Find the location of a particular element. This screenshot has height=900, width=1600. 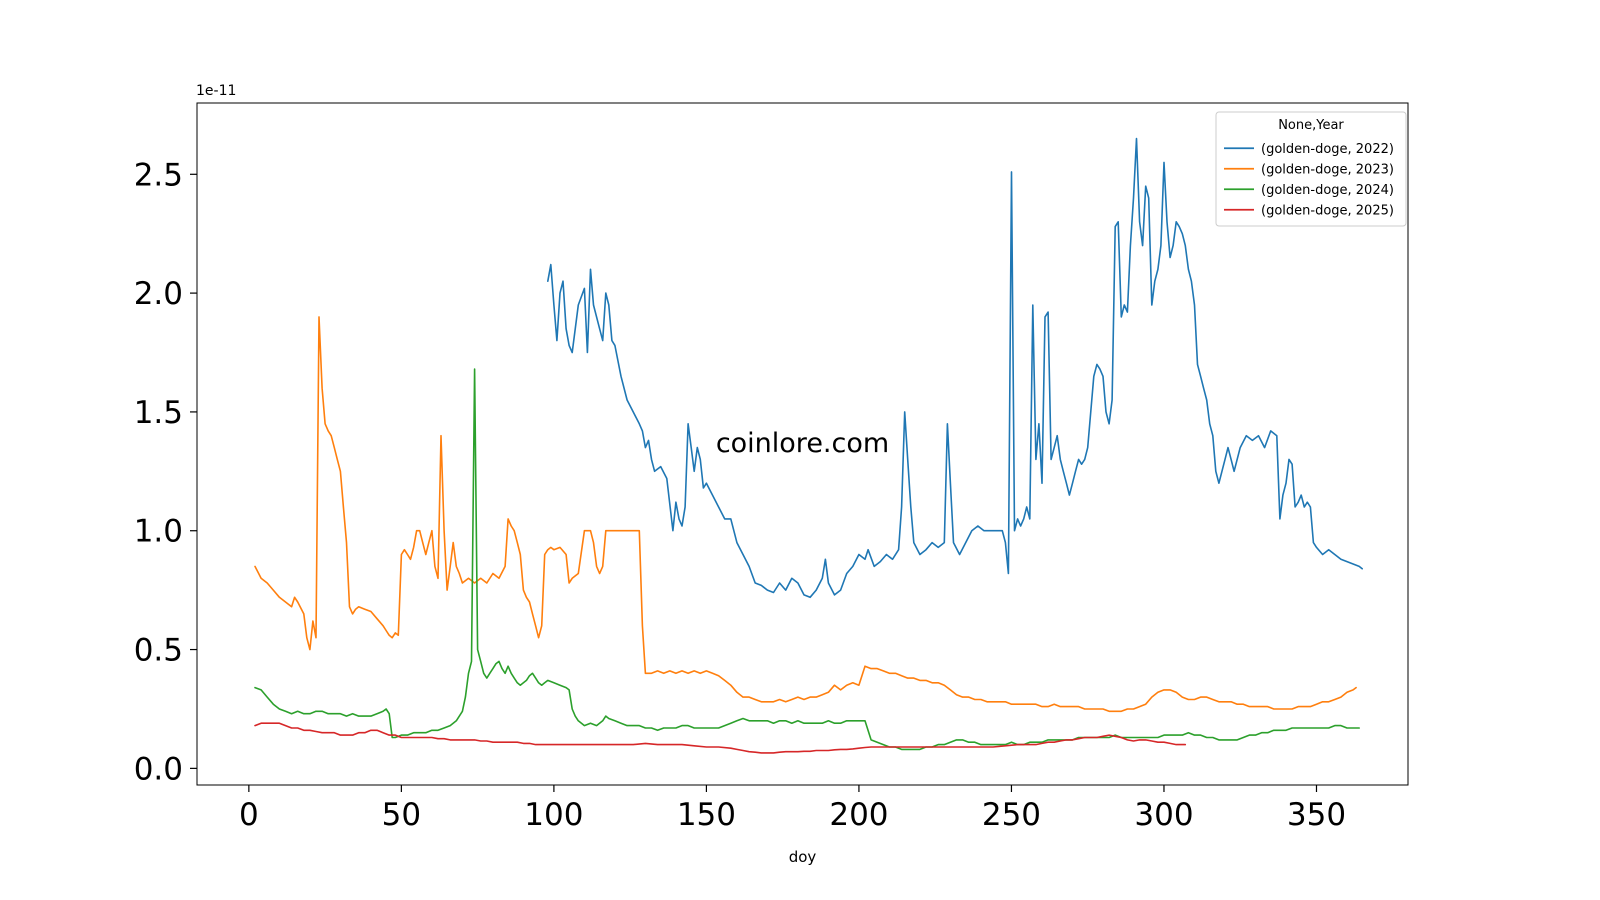

y-tick-label: 0.5 is located at coordinates (158, 651).